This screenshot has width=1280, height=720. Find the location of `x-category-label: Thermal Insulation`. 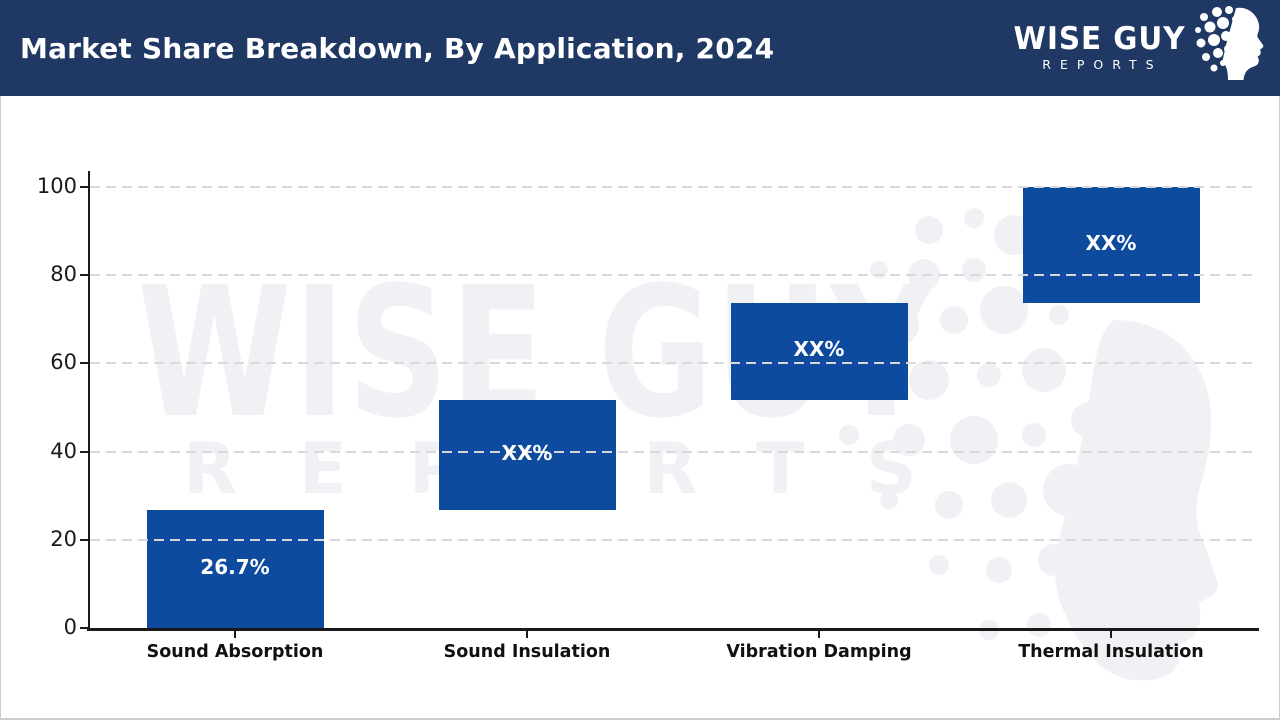

x-category-label: Thermal Insulation is located at coordinates (1111, 652).